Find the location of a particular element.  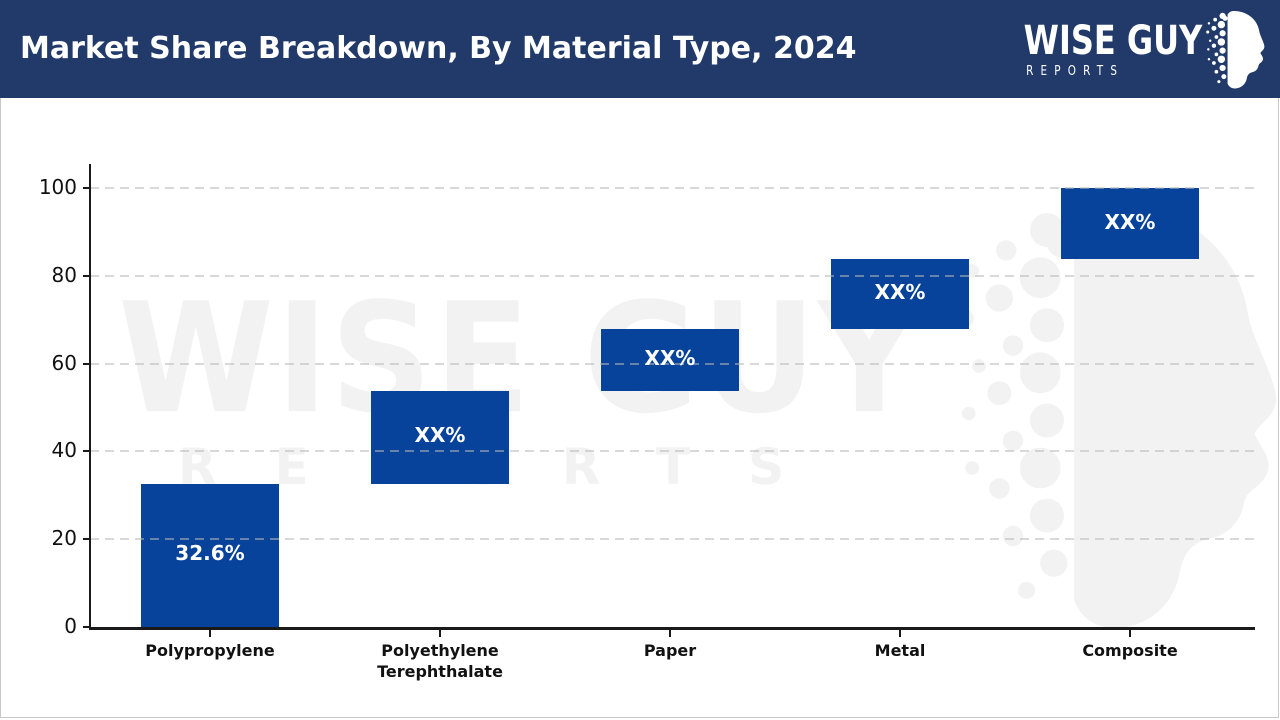

wiseguy-logo: WISE GUY REPORTS is located at coordinates (1122, 50).